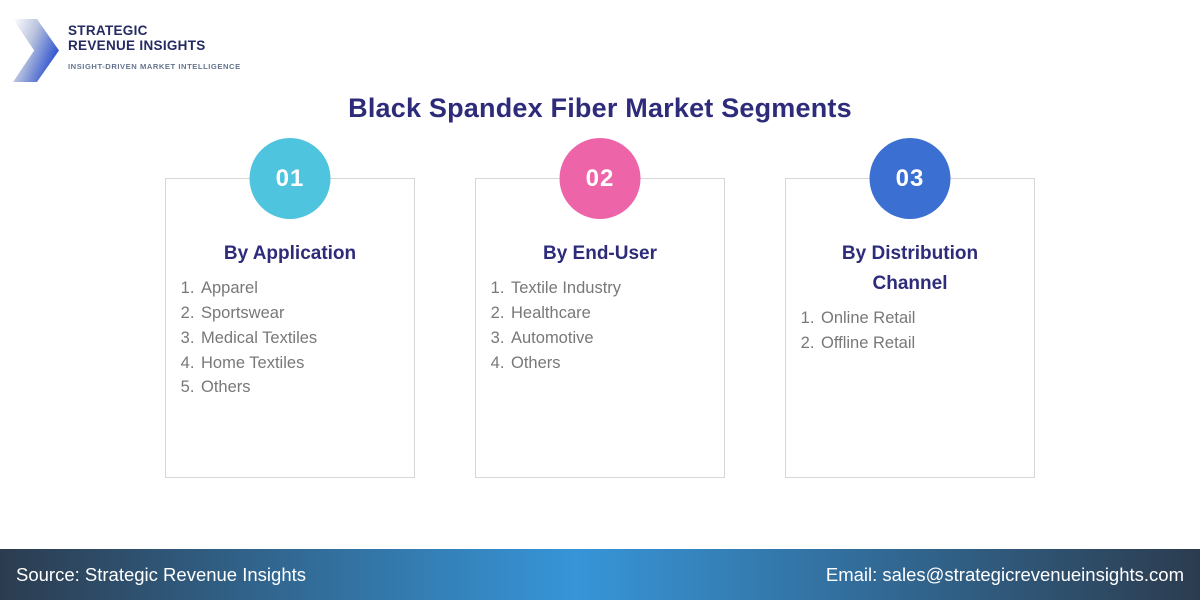  I want to click on list-item: Healthcare, so click(611, 313).